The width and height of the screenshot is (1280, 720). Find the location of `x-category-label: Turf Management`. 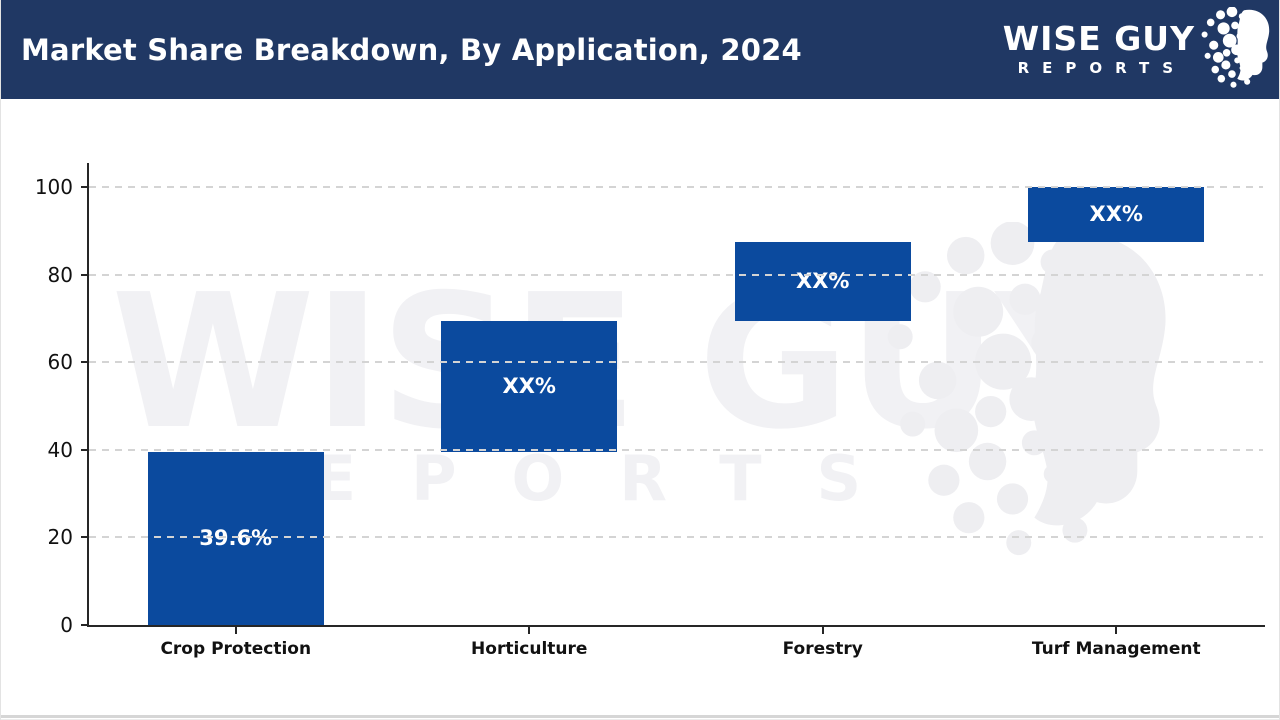

x-category-label: Turf Management is located at coordinates (1116, 649).